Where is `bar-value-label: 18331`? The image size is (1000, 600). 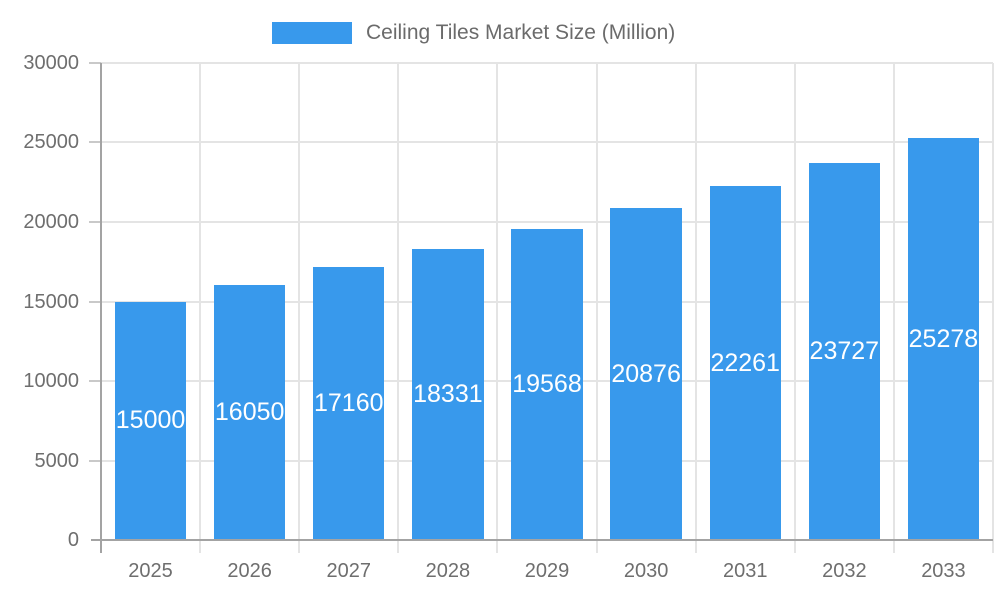
bar-value-label: 18331 is located at coordinates (448, 393).